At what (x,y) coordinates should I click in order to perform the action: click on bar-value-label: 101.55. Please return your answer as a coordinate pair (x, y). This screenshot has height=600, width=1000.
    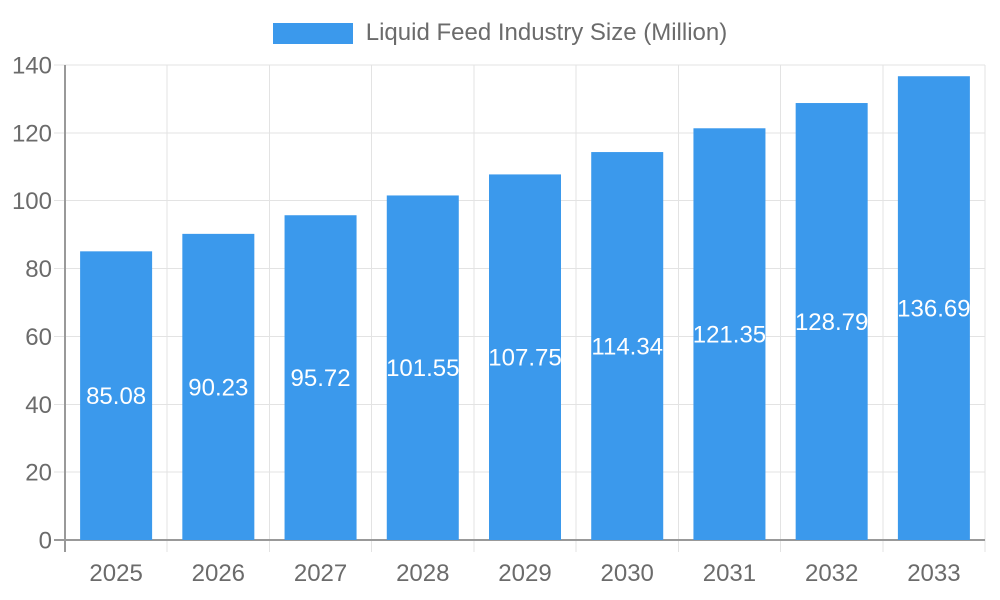
    Looking at the image, I should click on (422, 368).